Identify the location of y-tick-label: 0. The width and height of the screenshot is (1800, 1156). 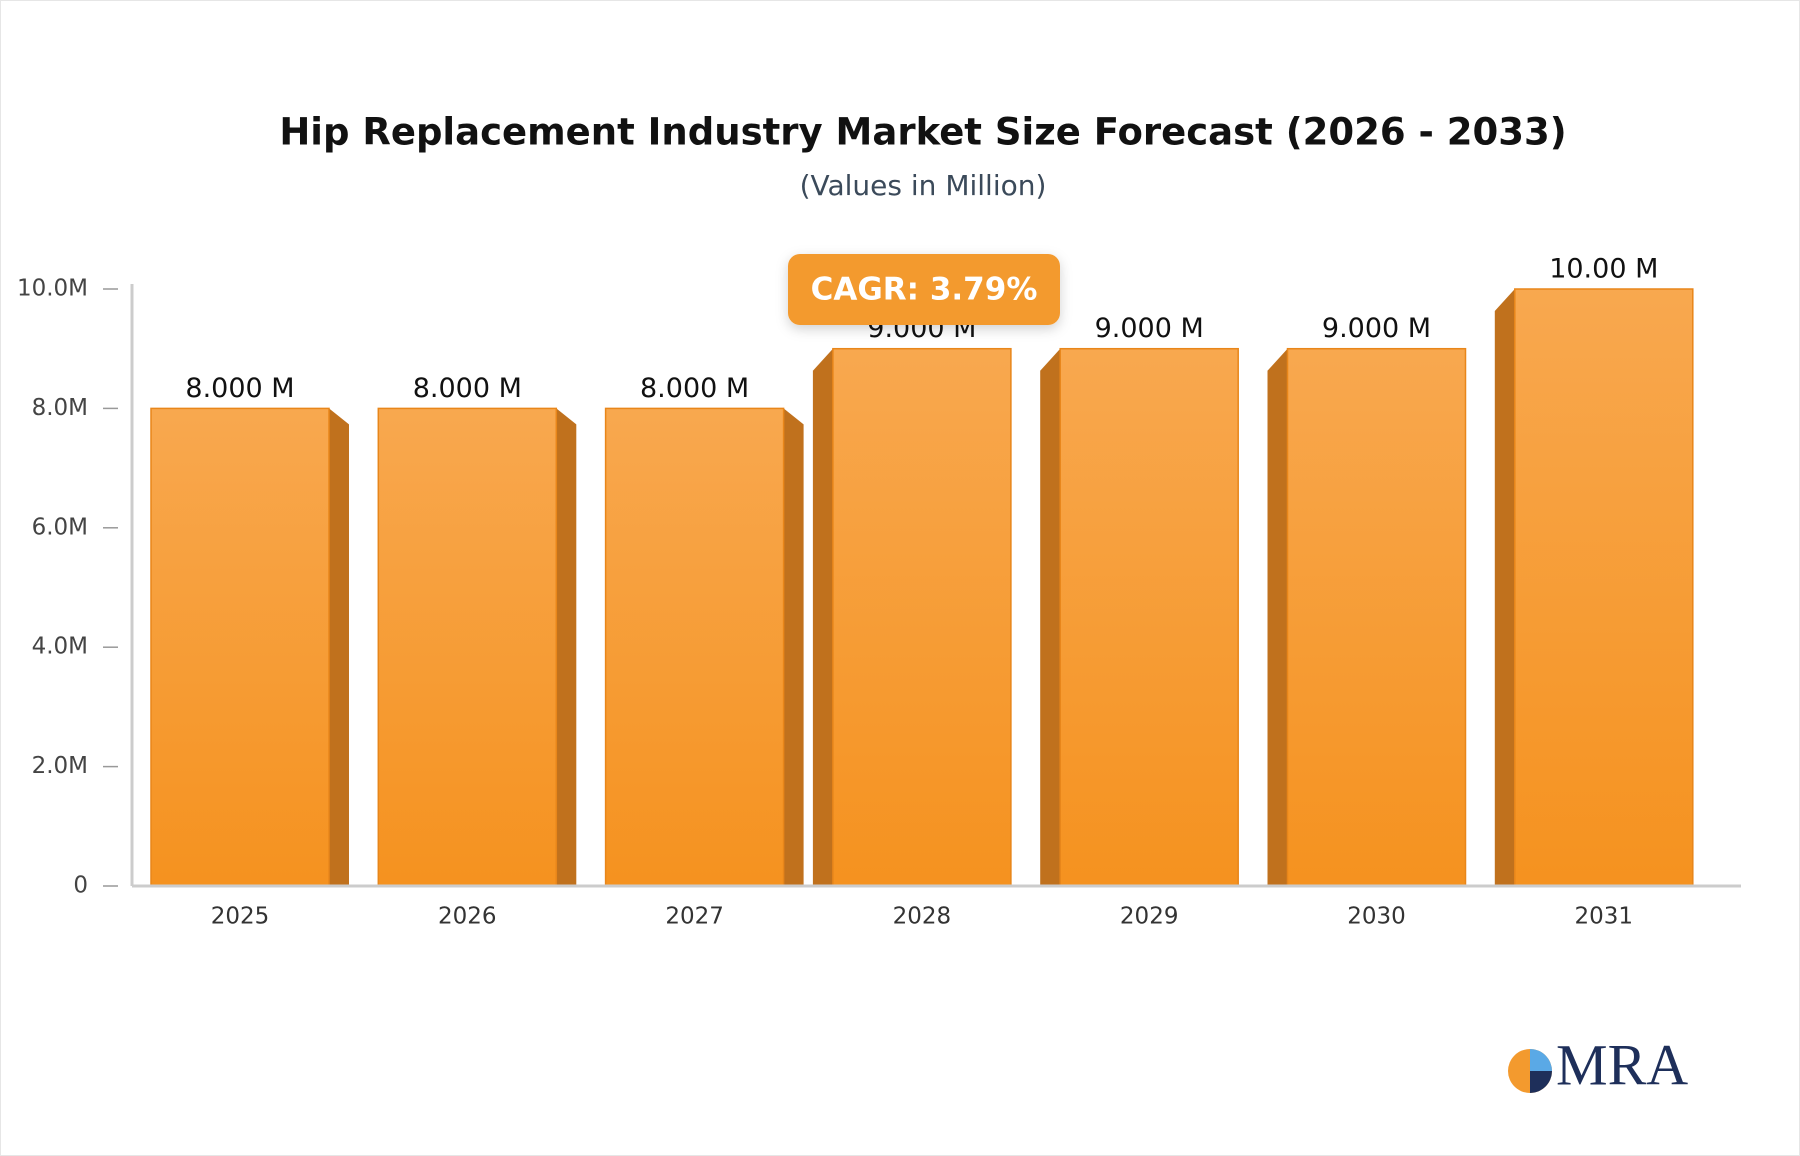
(80, 886).